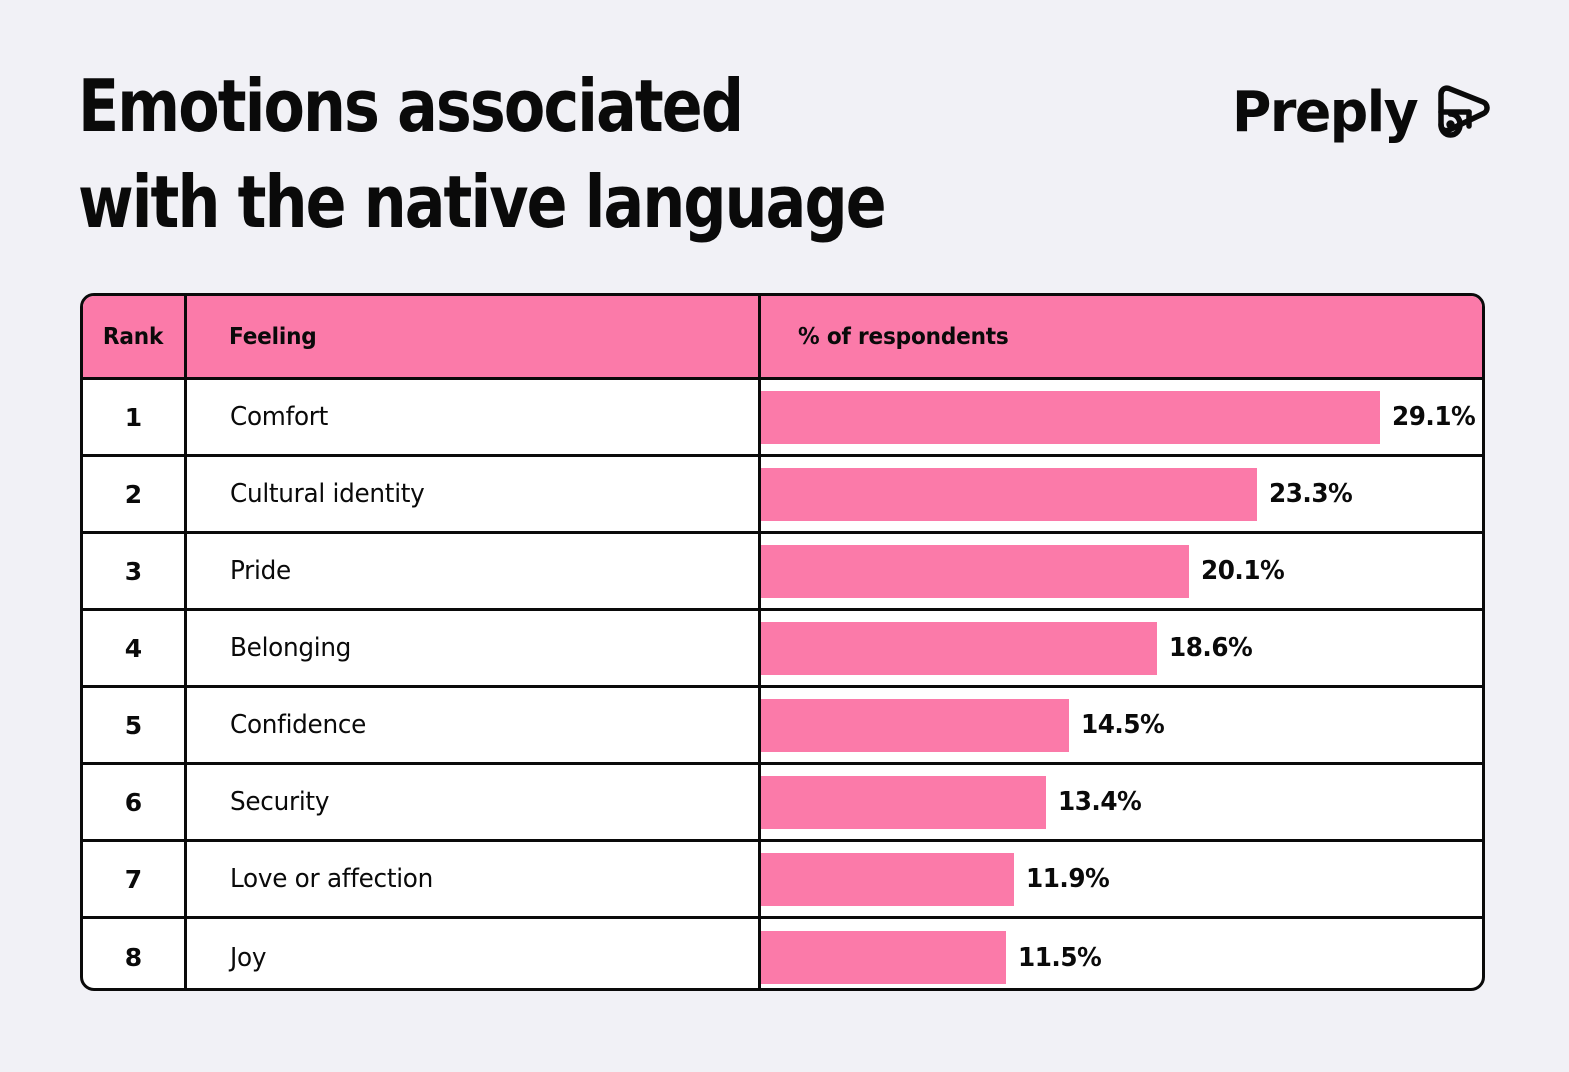 This screenshot has height=1072, width=1569. I want to click on cell-percent: 29.1%, so click(1121, 417).